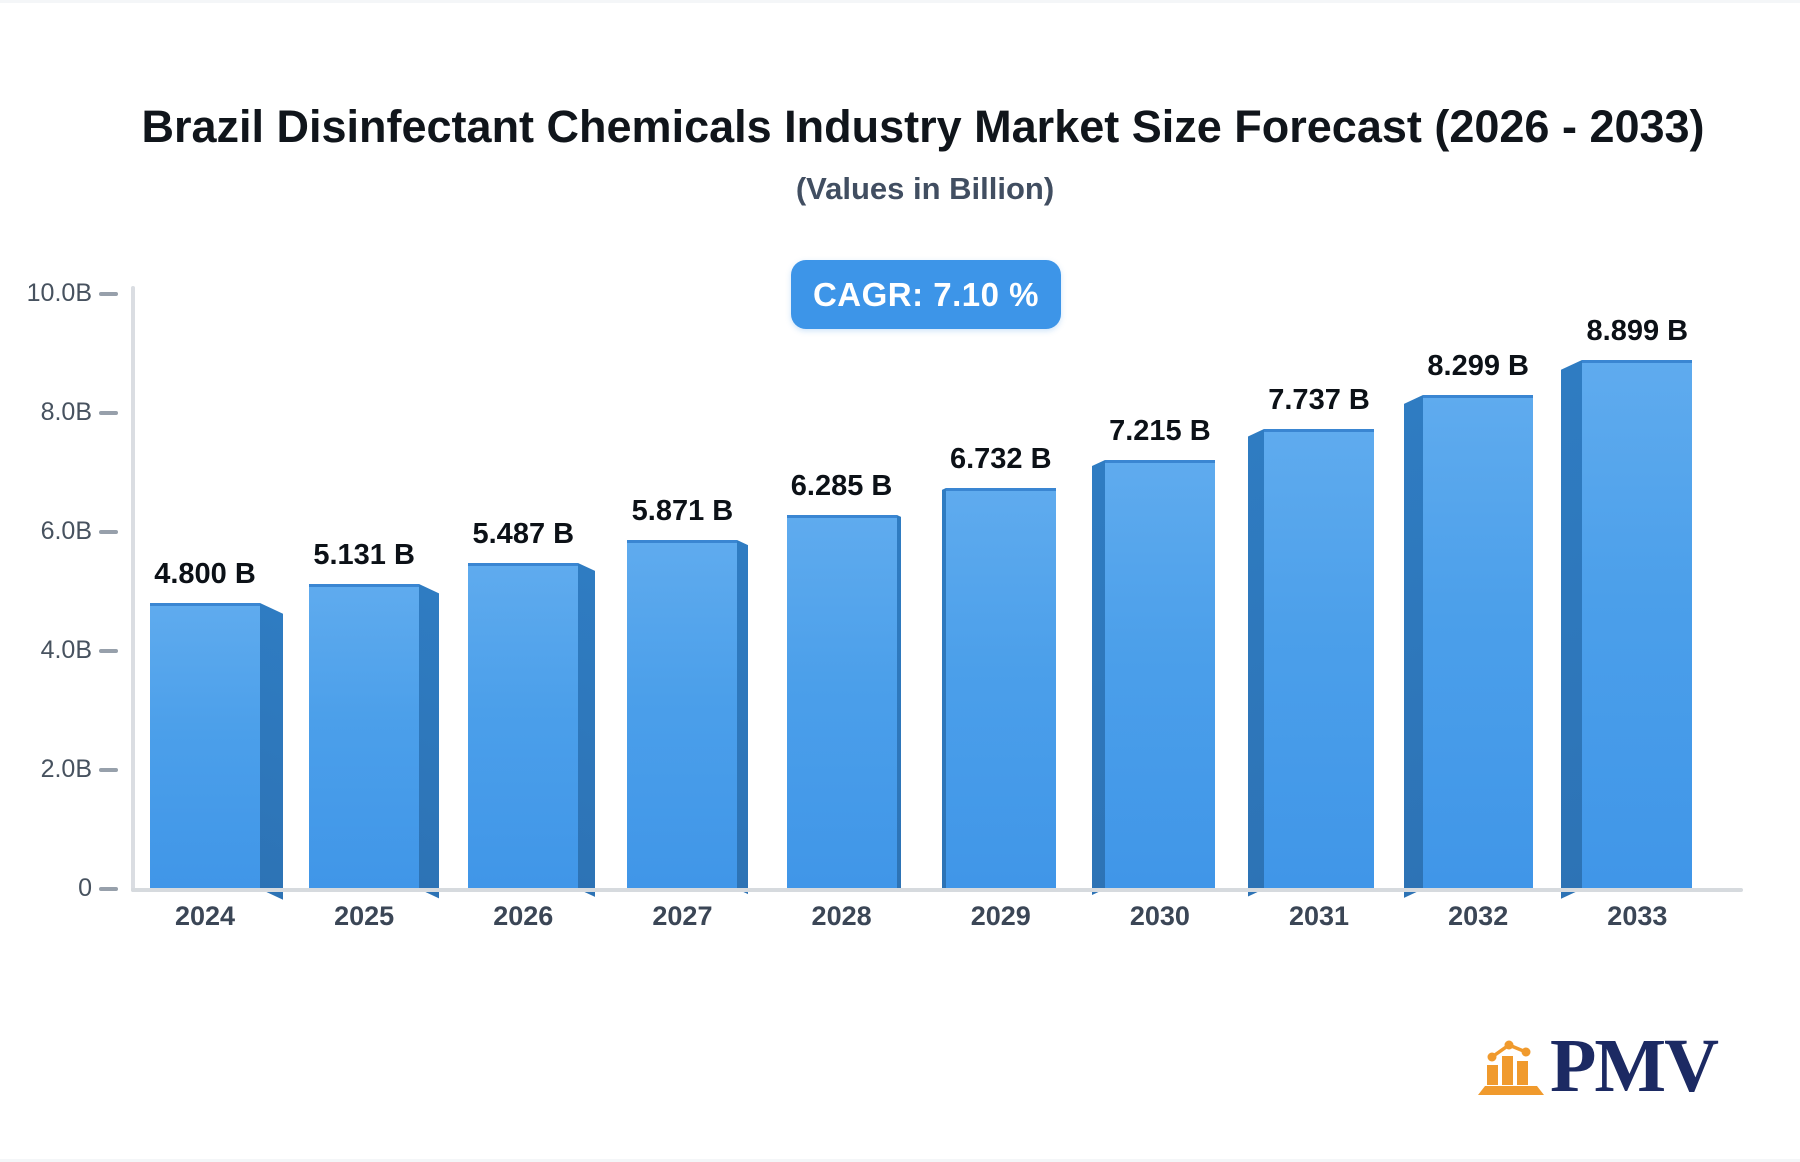  I want to click on bar-2028, so click(843, 703).